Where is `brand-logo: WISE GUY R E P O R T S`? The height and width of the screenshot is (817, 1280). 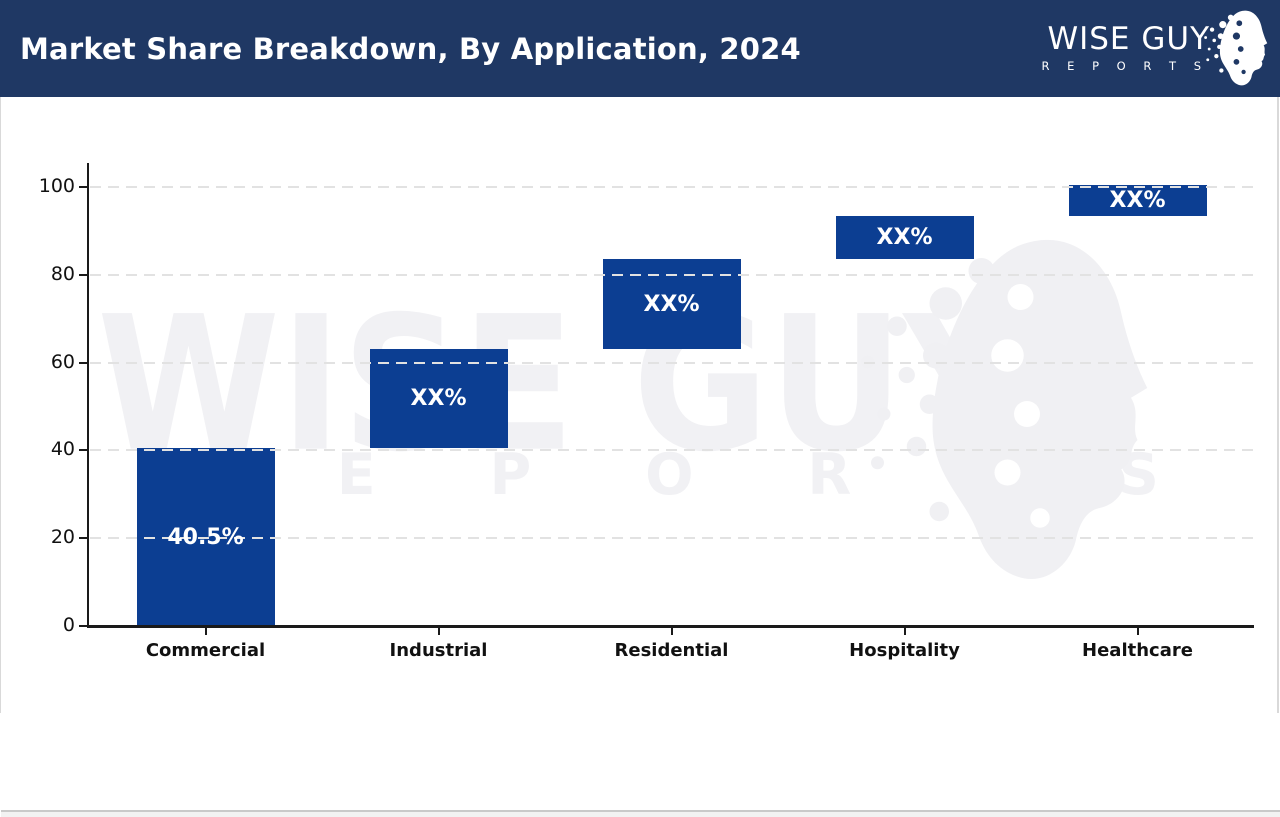 brand-logo: WISE GUY R E P O R T S is located at coordinates (1161, 48).